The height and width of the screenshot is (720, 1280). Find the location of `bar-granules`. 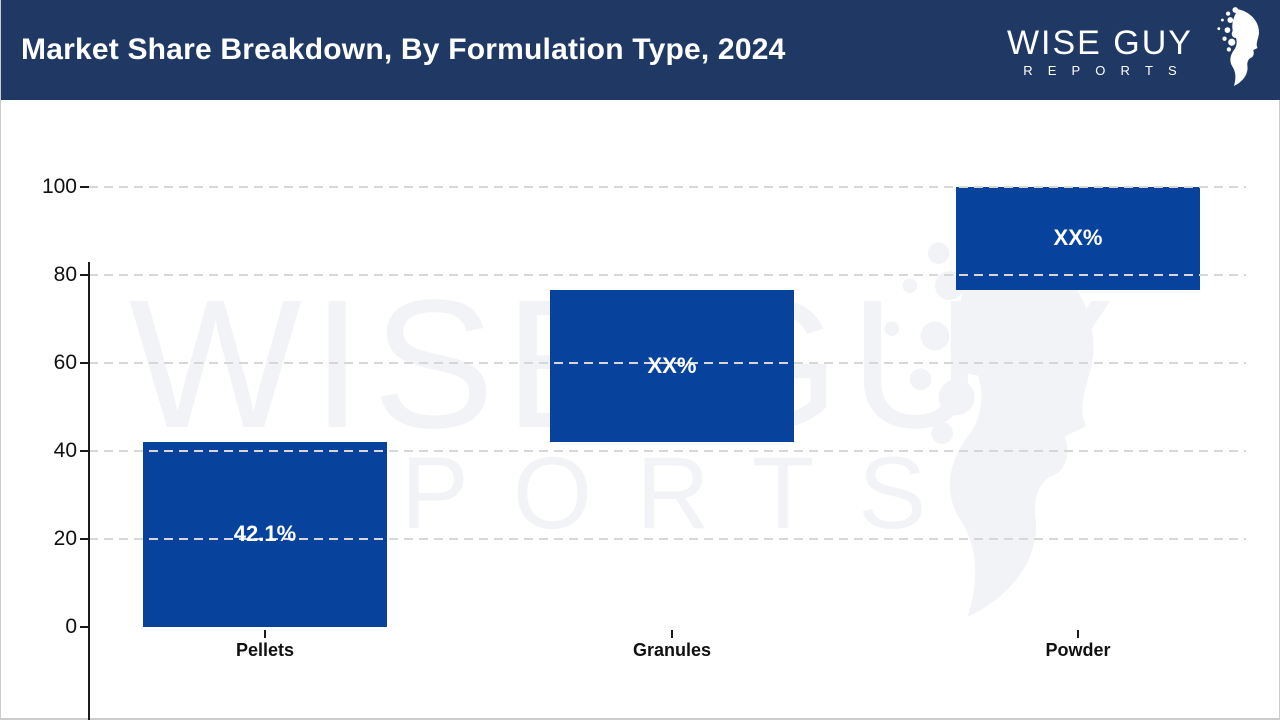

bar-granules is located at coordinates (672, 365).